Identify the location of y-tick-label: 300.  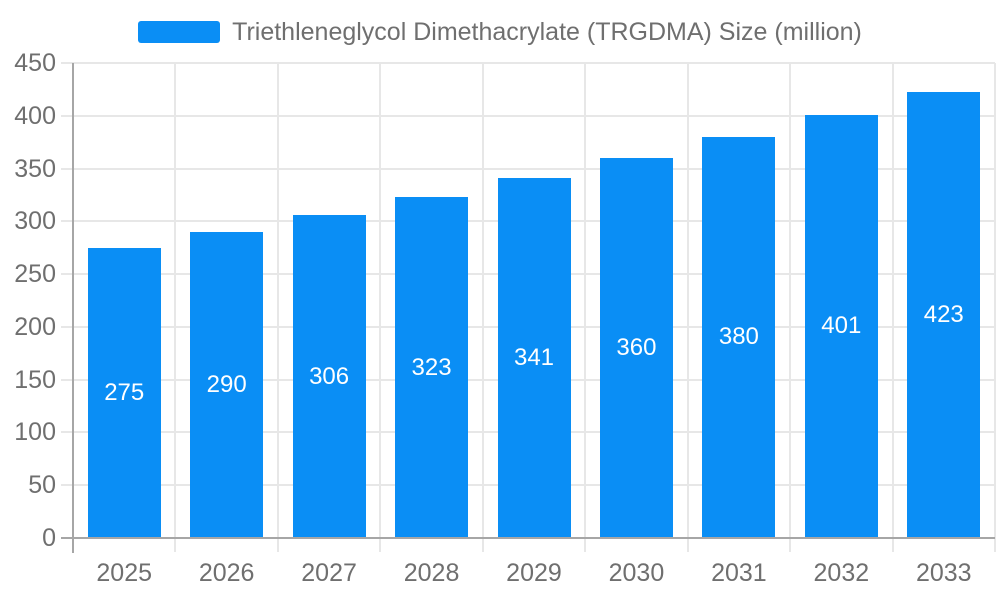
(35, 221).